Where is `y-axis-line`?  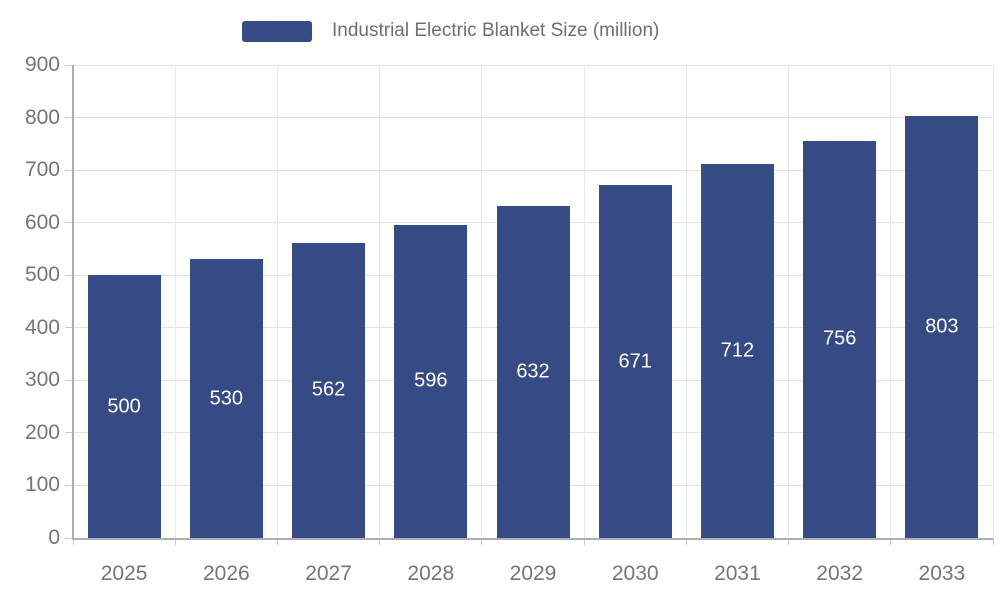 y-axis-line is located at coordinates (73, 301).